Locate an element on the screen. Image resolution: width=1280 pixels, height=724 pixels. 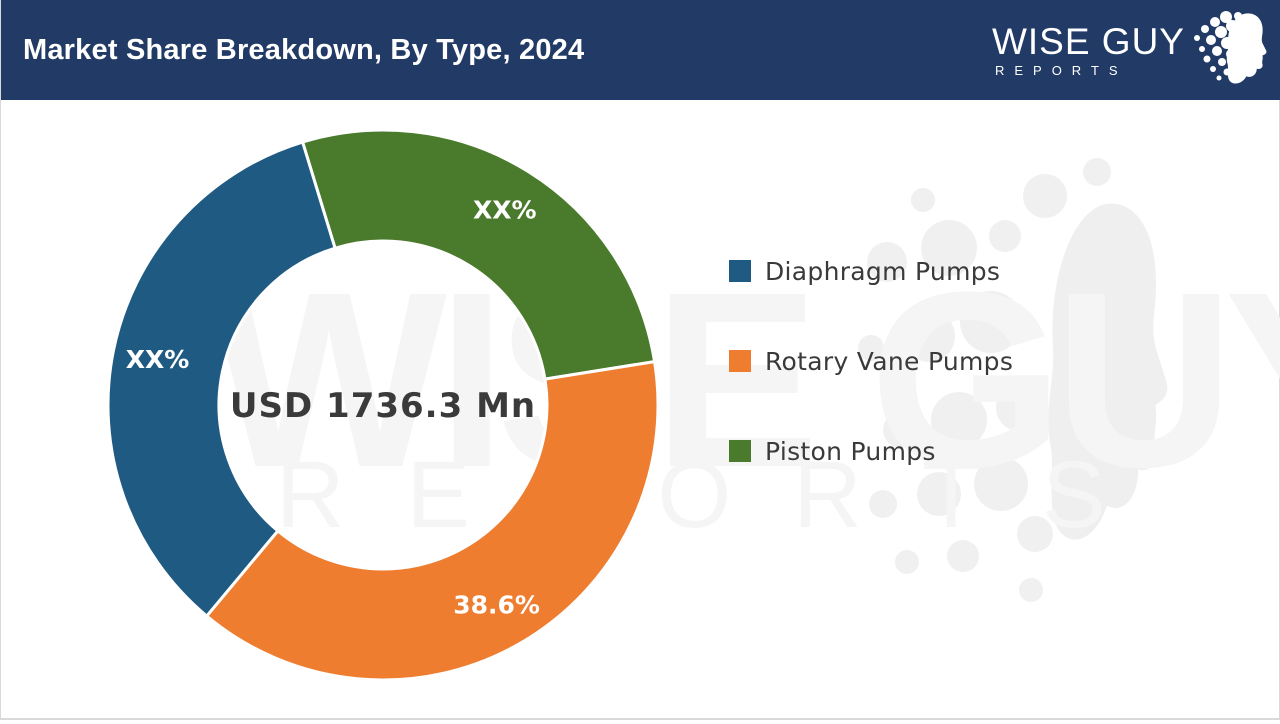
wise-guy-logo: WISE GUY REPORTS is located at coordinates (1129, 50).